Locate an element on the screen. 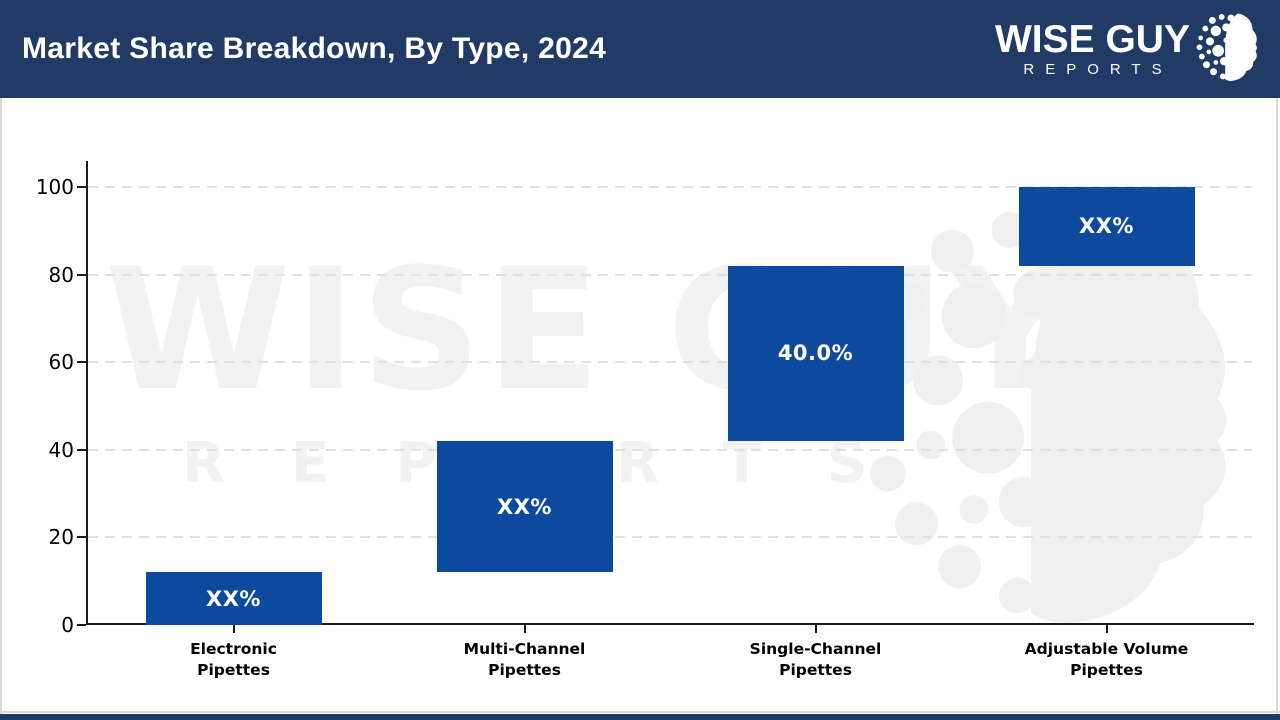  brand-name: WISE GUY is located at coordinates (1092, 39).